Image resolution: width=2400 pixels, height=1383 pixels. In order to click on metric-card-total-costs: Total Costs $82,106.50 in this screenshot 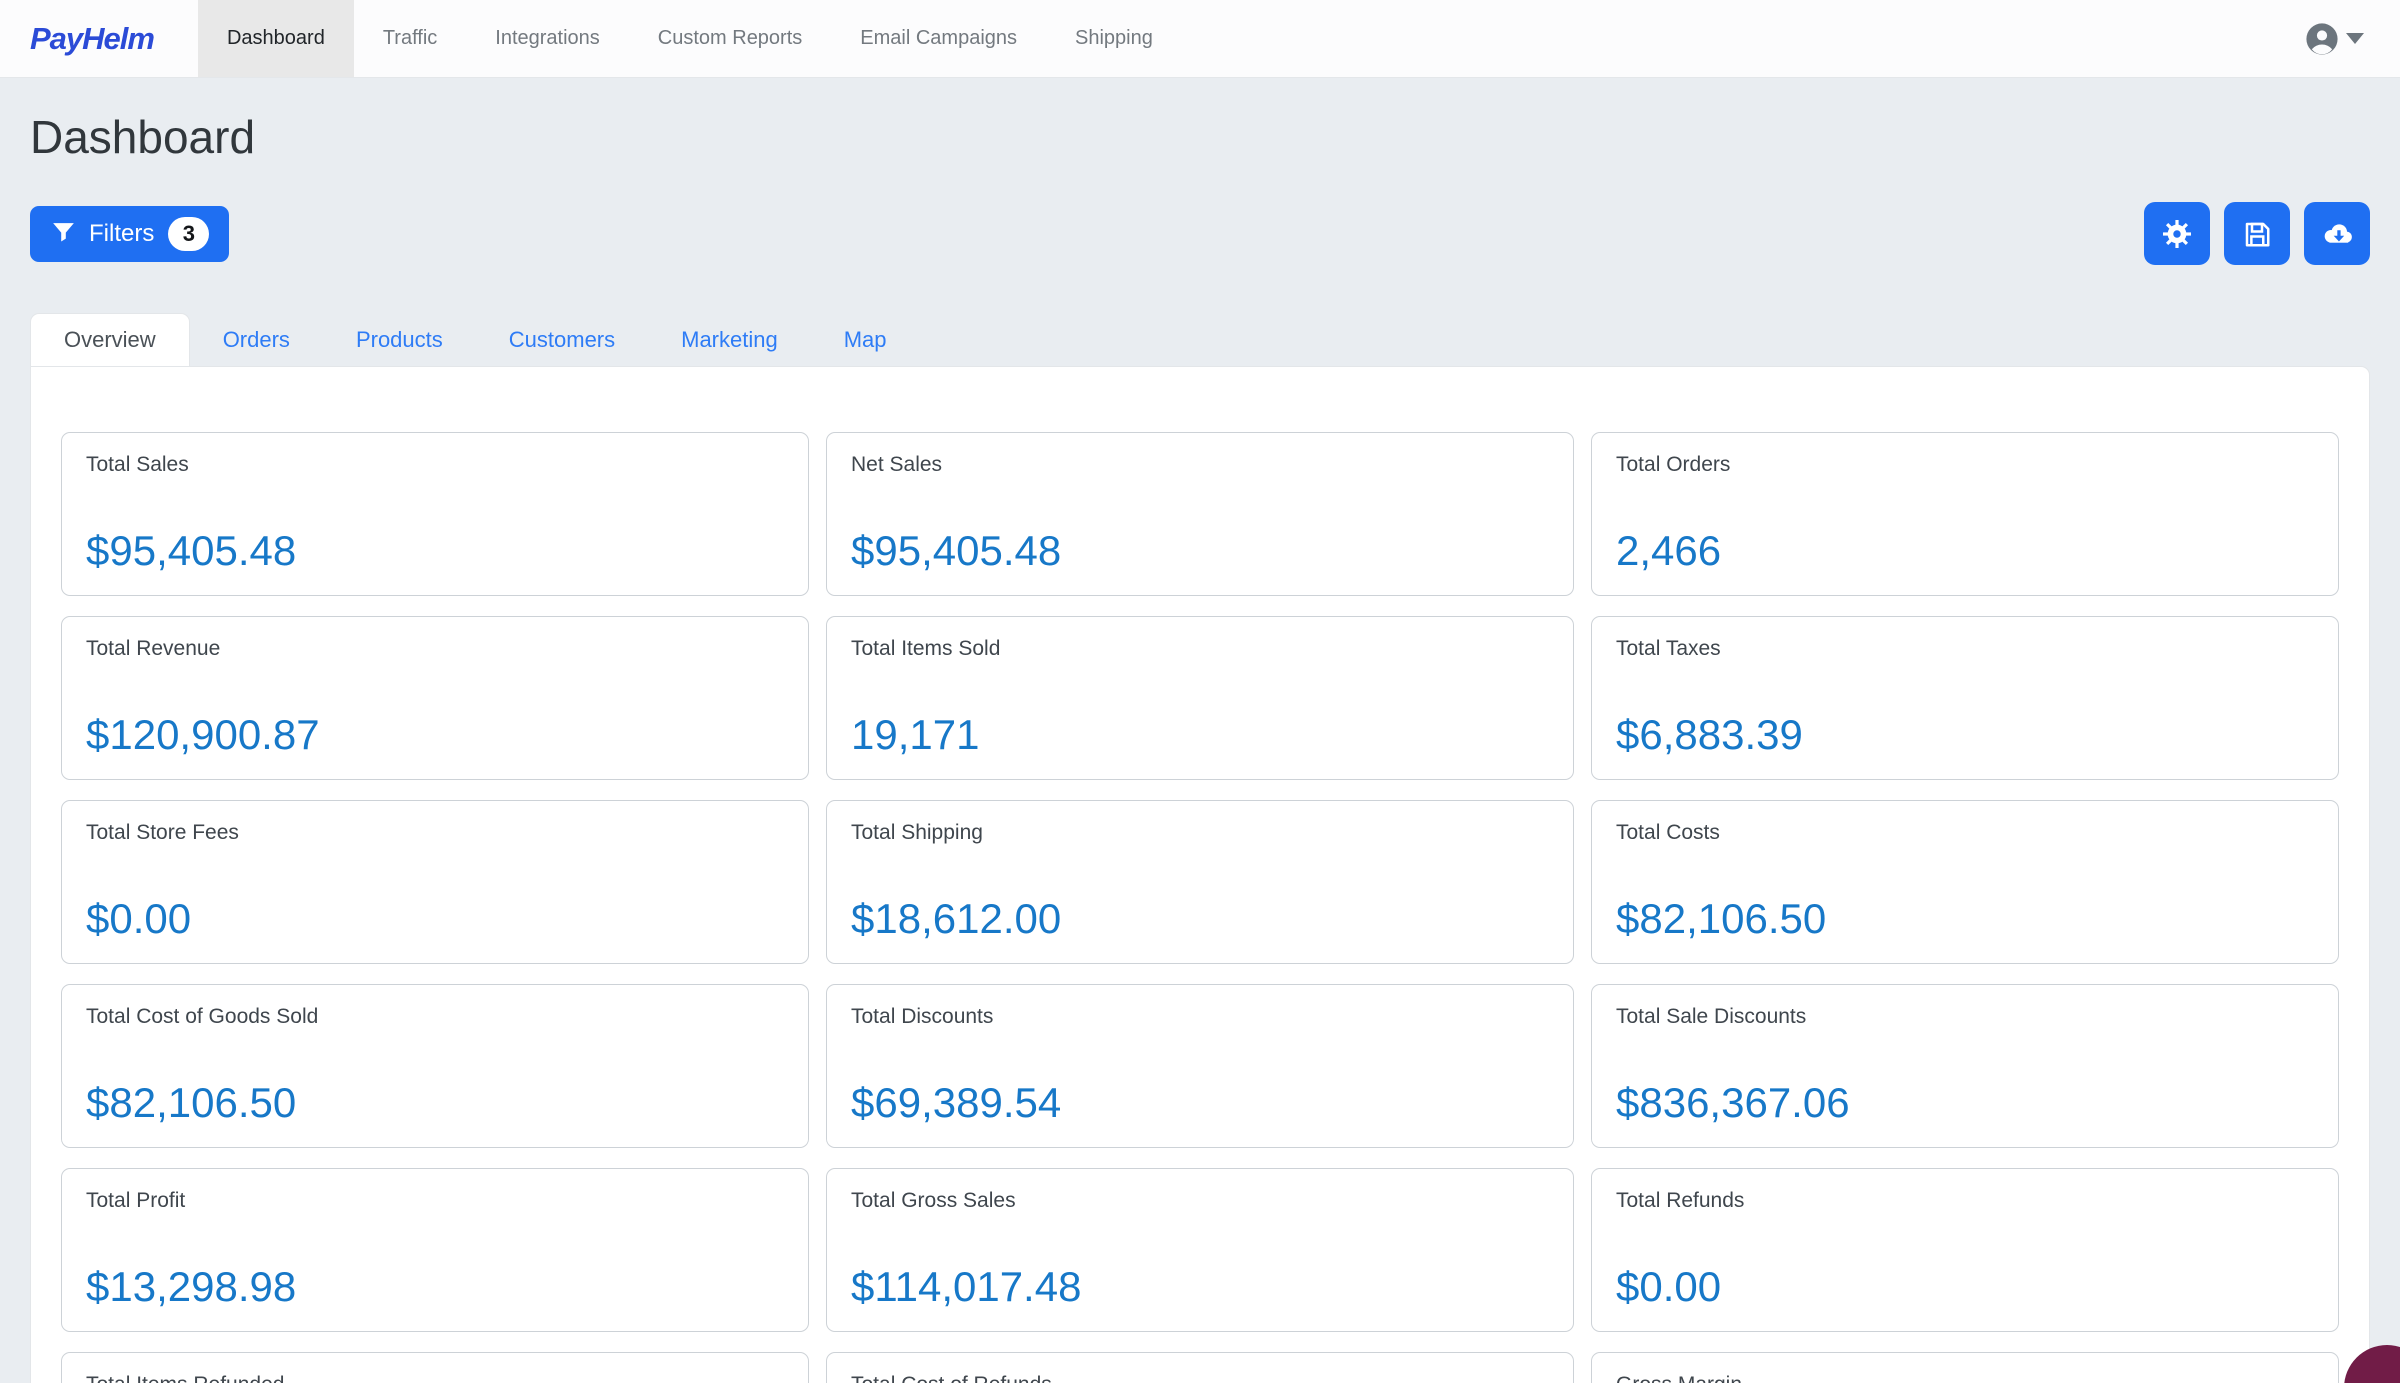, I will do `click(1965, 882)`.